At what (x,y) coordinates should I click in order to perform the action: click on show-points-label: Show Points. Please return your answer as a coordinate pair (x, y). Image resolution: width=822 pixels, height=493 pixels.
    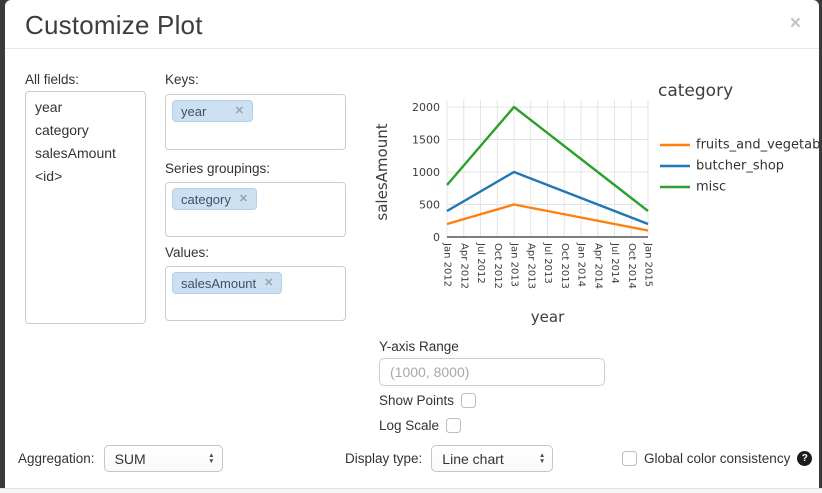
    Looking at the image, I should click on (417, 400).